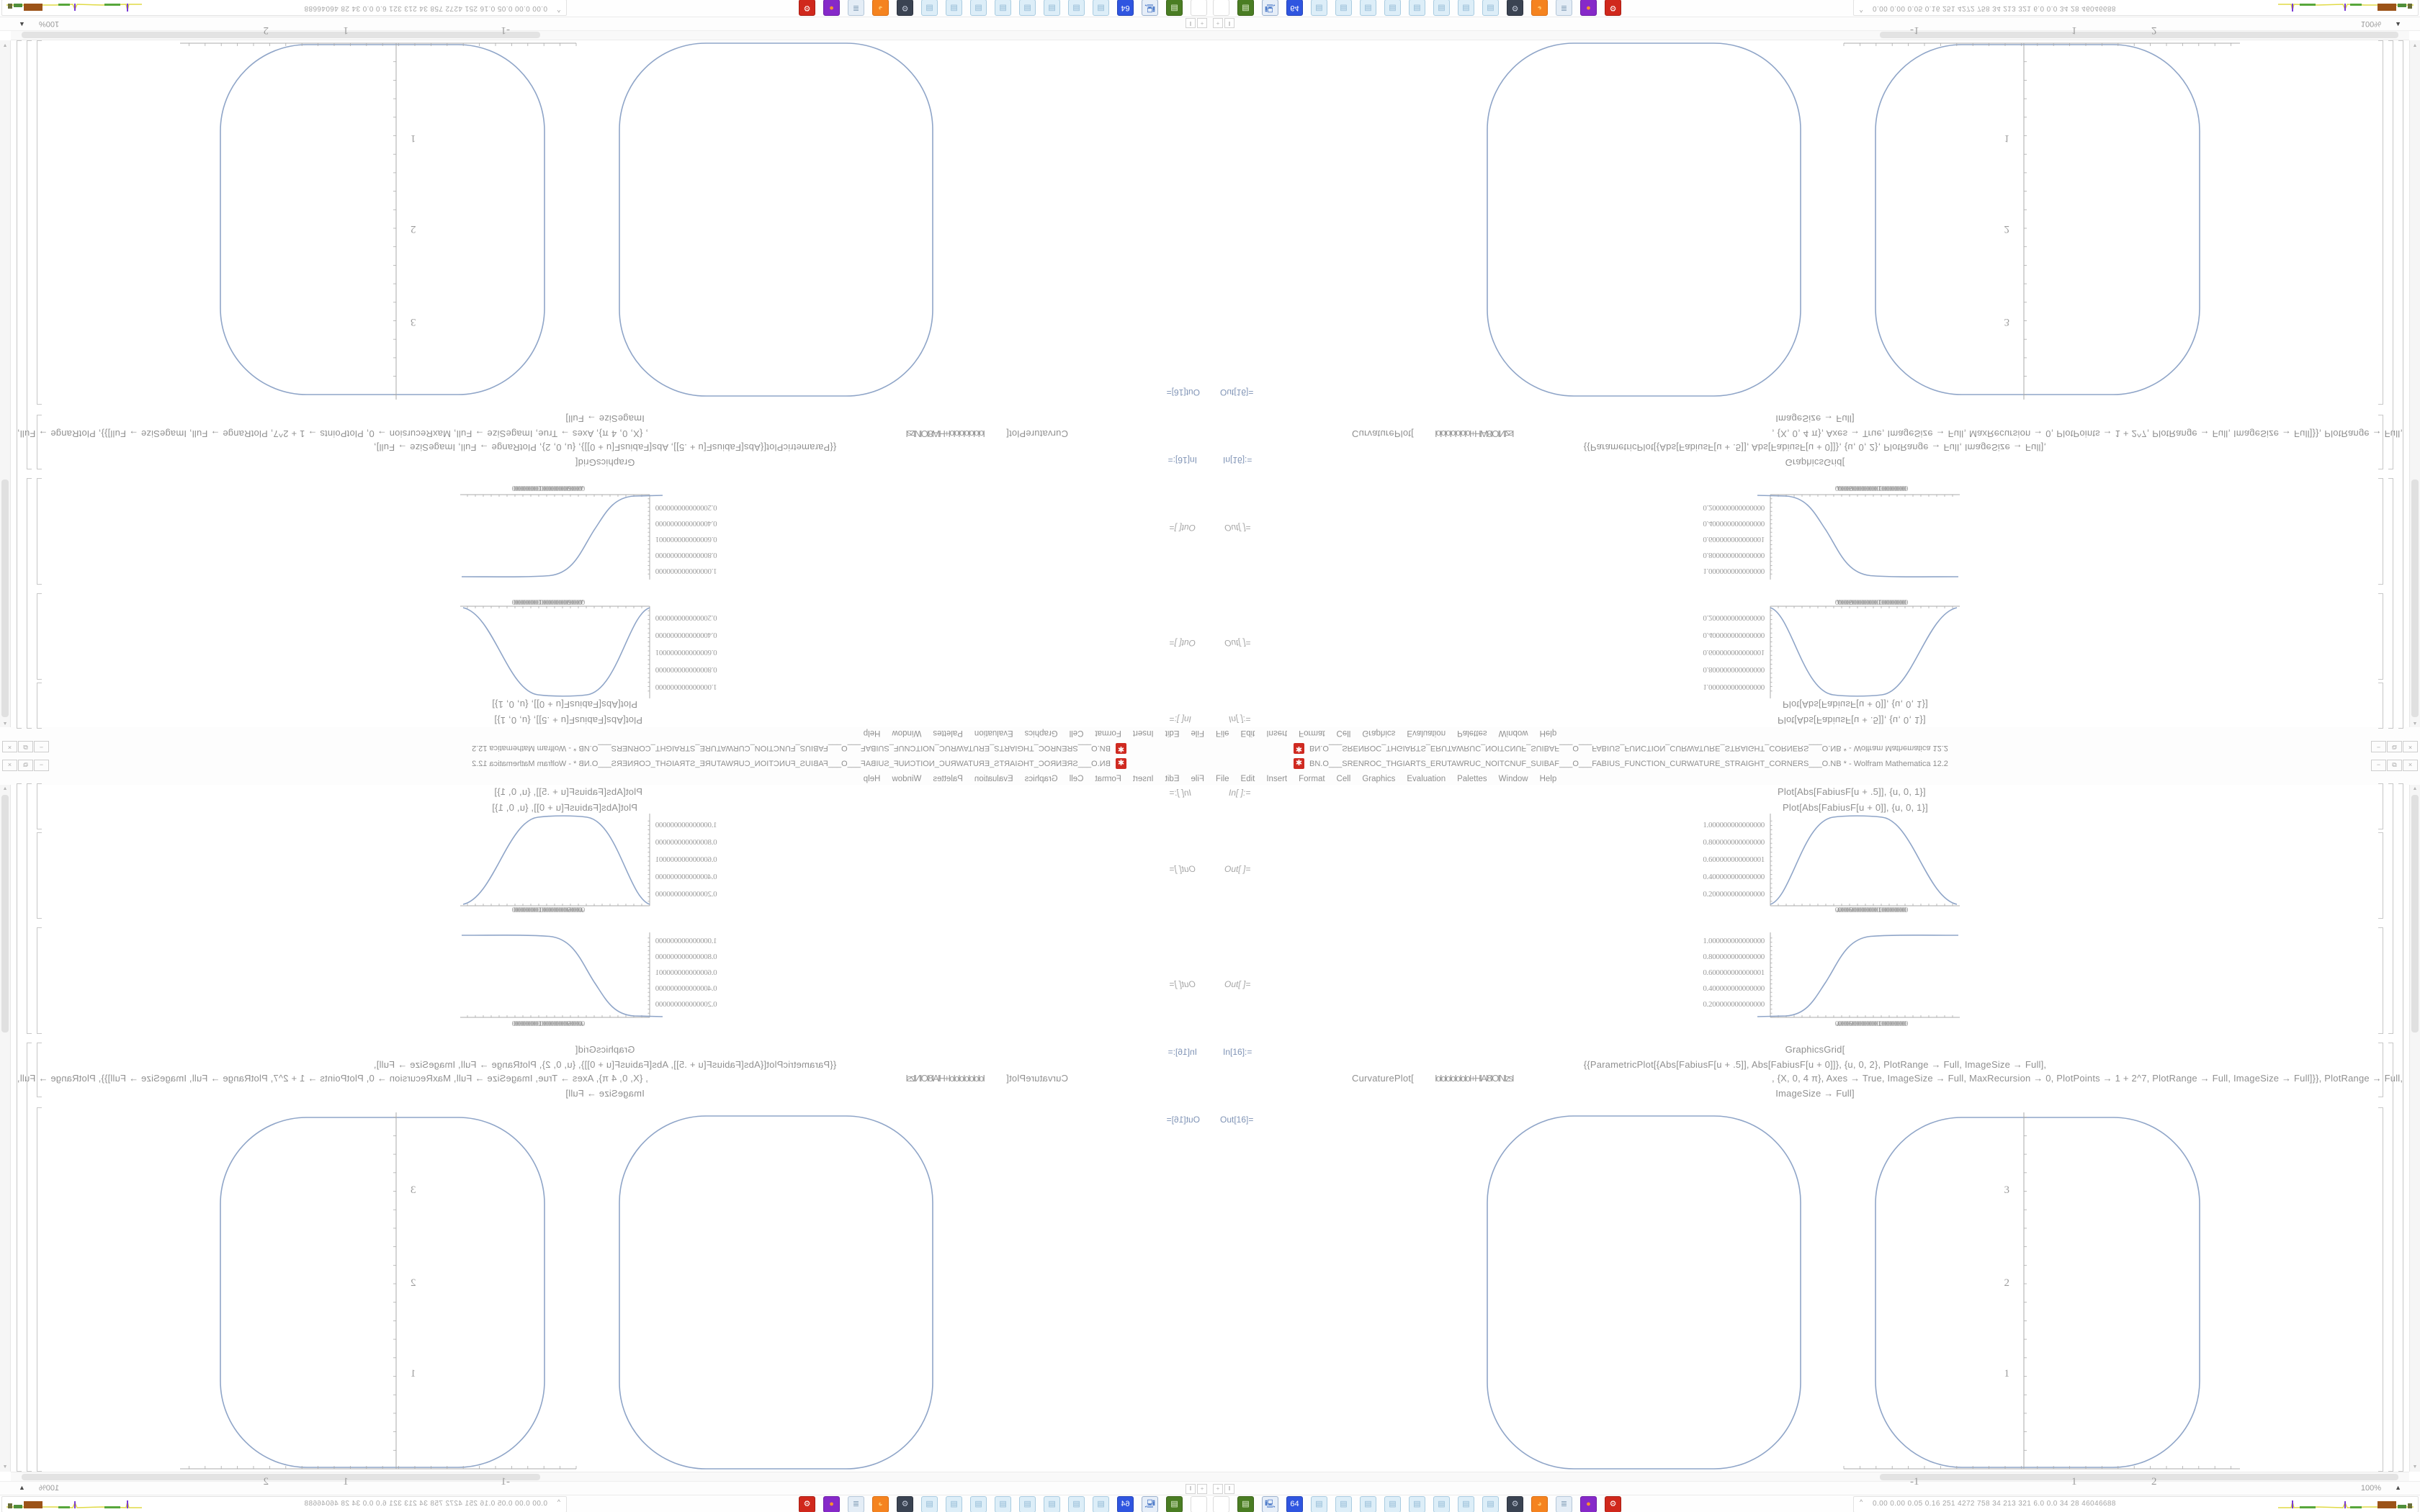 Image resolution: width=2420 pixels, height=1512 pixels. I want to click on magnification-caret-icon: ▲, so click(22, 1487).